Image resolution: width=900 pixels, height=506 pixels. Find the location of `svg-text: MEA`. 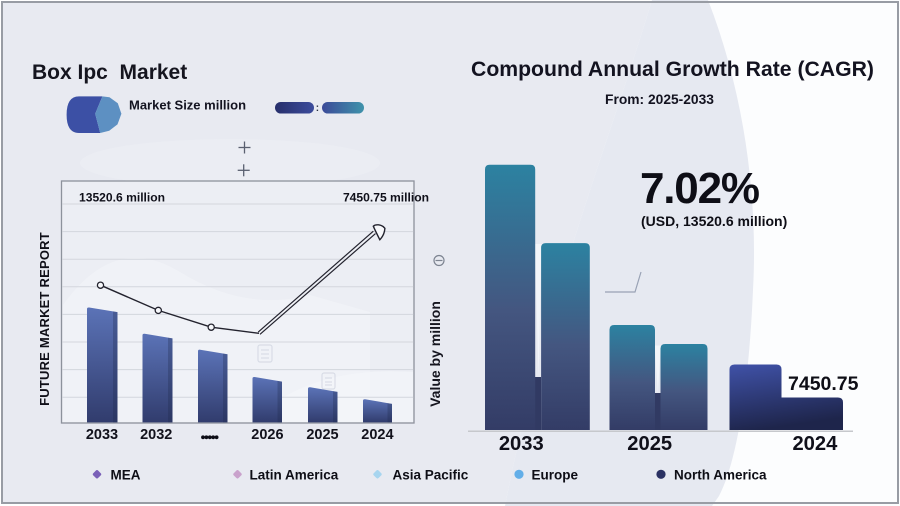

svg-text: MEA is located at coordinates (126, 475).